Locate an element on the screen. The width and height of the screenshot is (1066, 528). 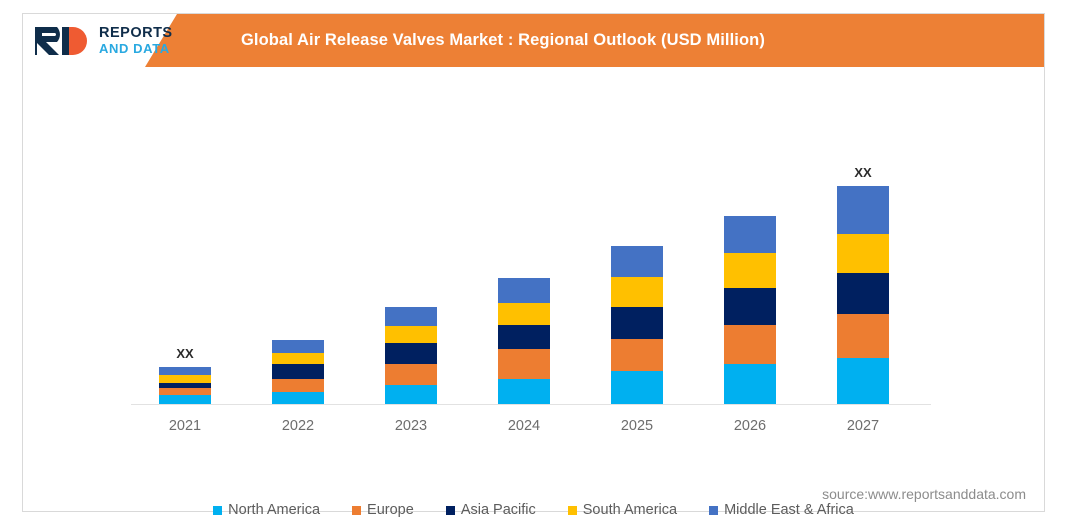
legend-item-asia-pacific: Asia Pacific is located at coordinates (490, 510).